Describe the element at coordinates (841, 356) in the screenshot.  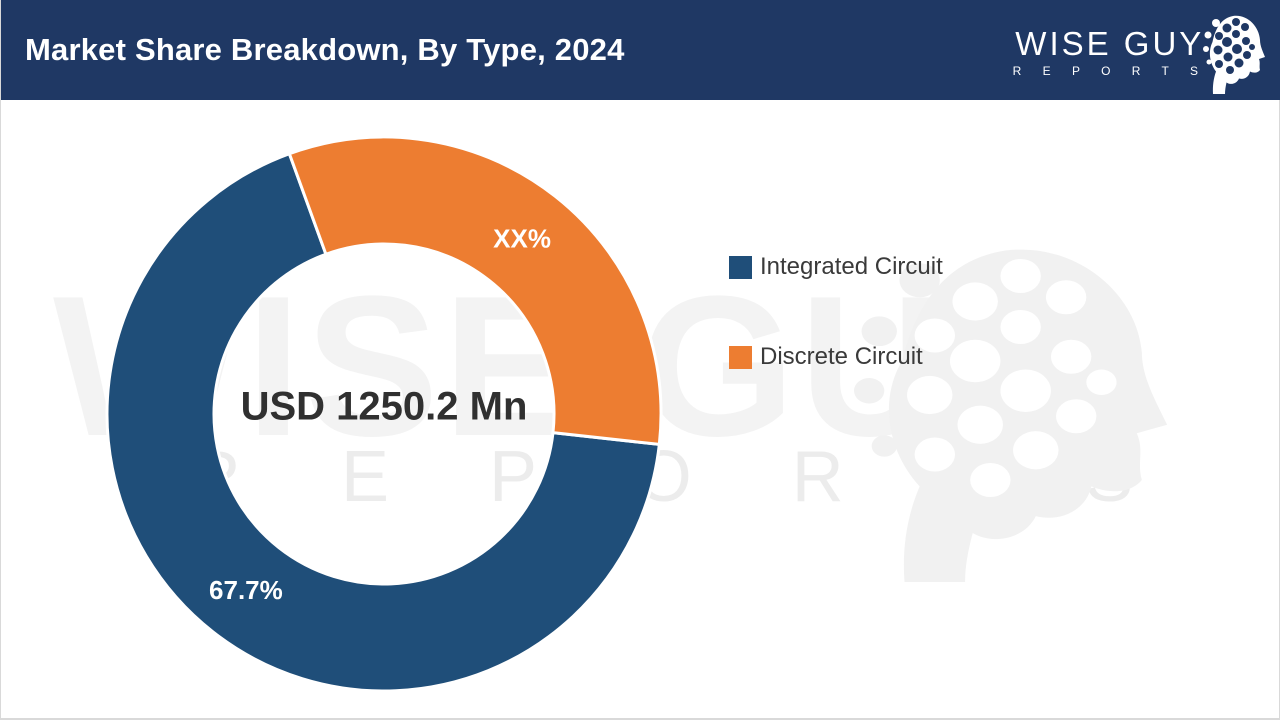
I see `legend-label: Discrete Circuit` at that location.